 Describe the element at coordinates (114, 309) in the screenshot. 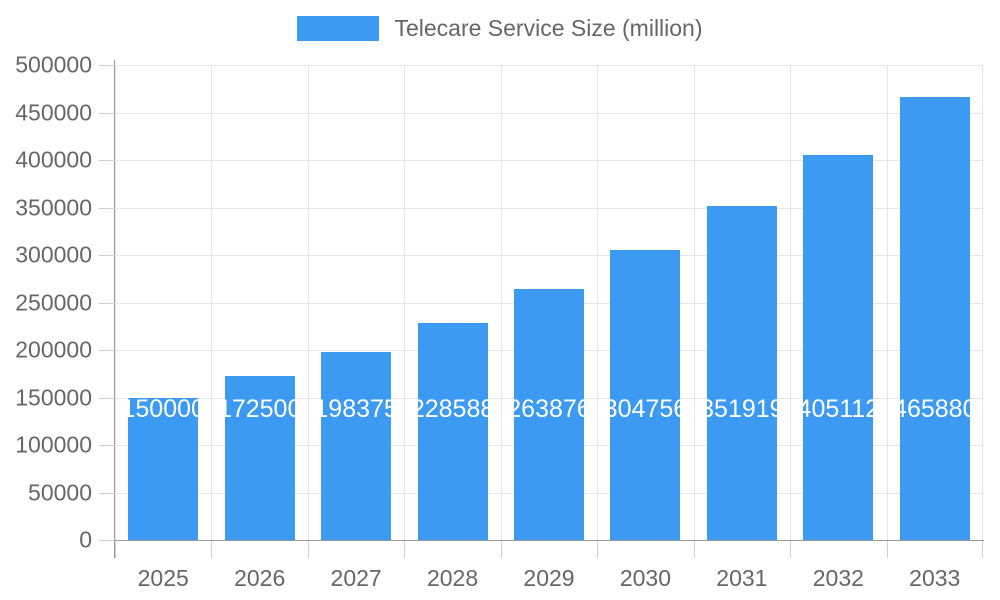

I see `y-axis-line` at that location.